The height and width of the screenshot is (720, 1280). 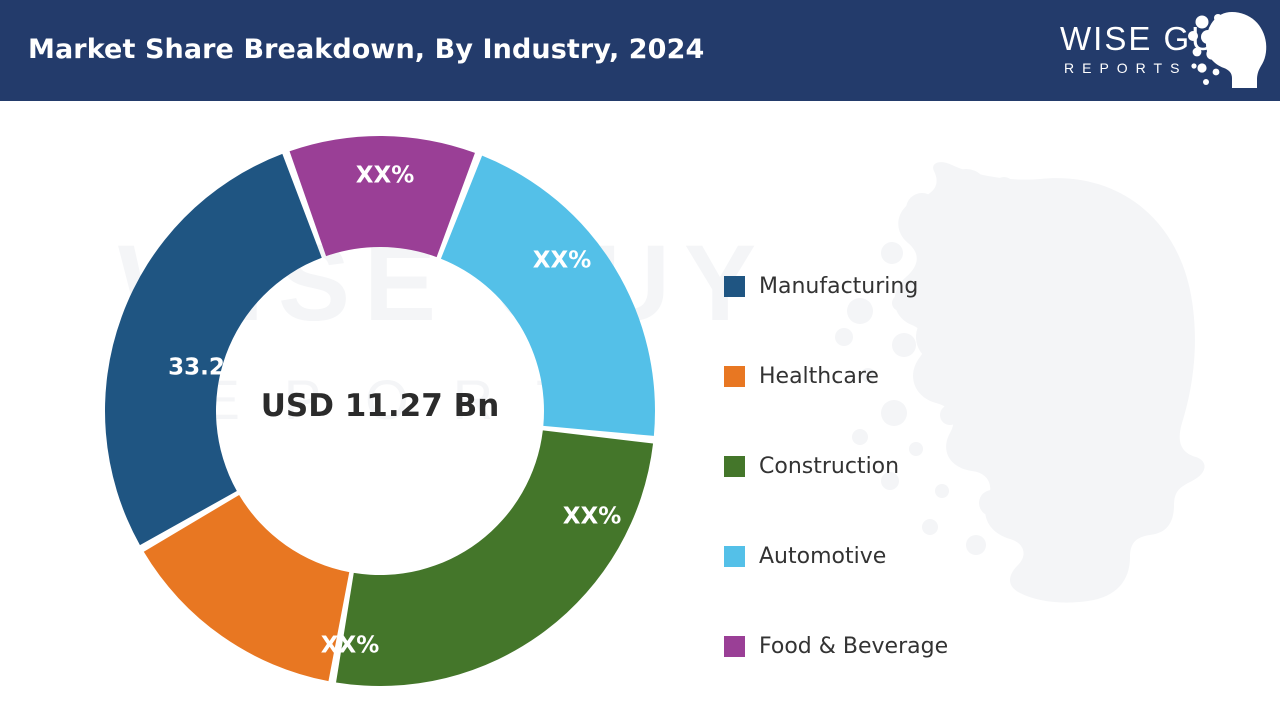 I want to click on donut-slice-label: 33.2%, so click(x=208, y=368).